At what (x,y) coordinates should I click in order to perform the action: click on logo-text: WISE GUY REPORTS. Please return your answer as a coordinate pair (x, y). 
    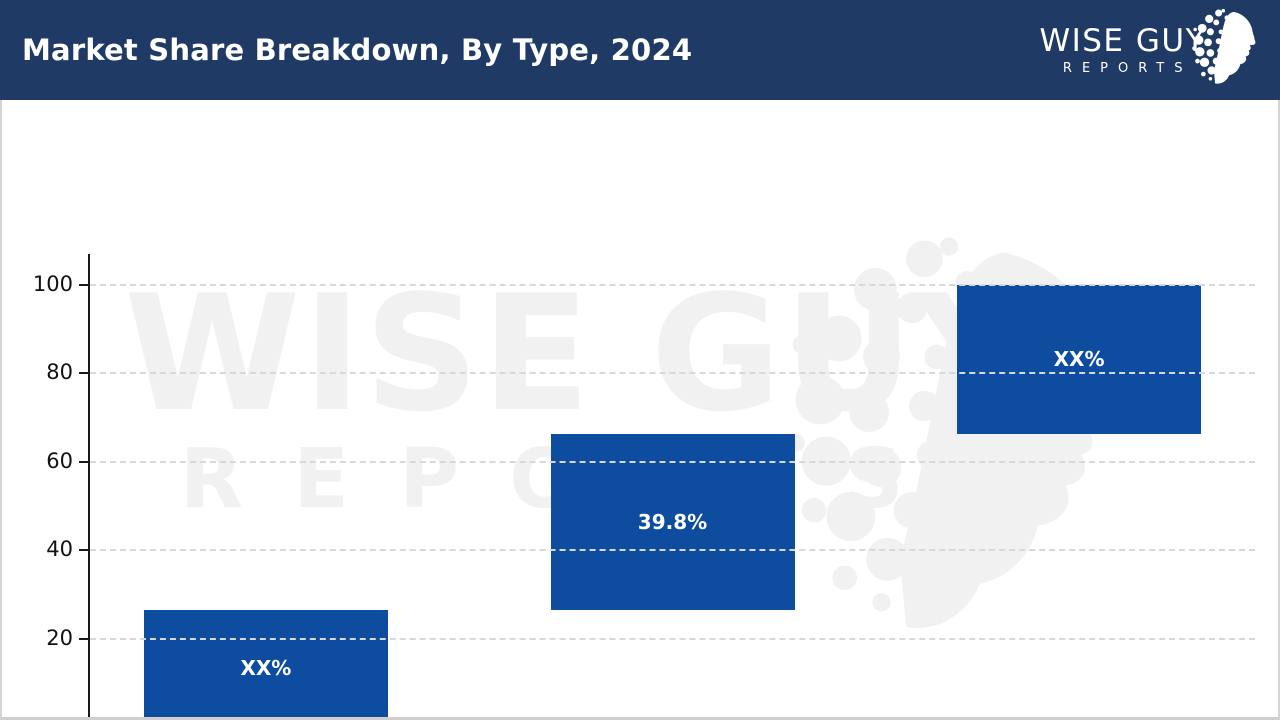
    Looking at the image, I should click on (1122, 49).